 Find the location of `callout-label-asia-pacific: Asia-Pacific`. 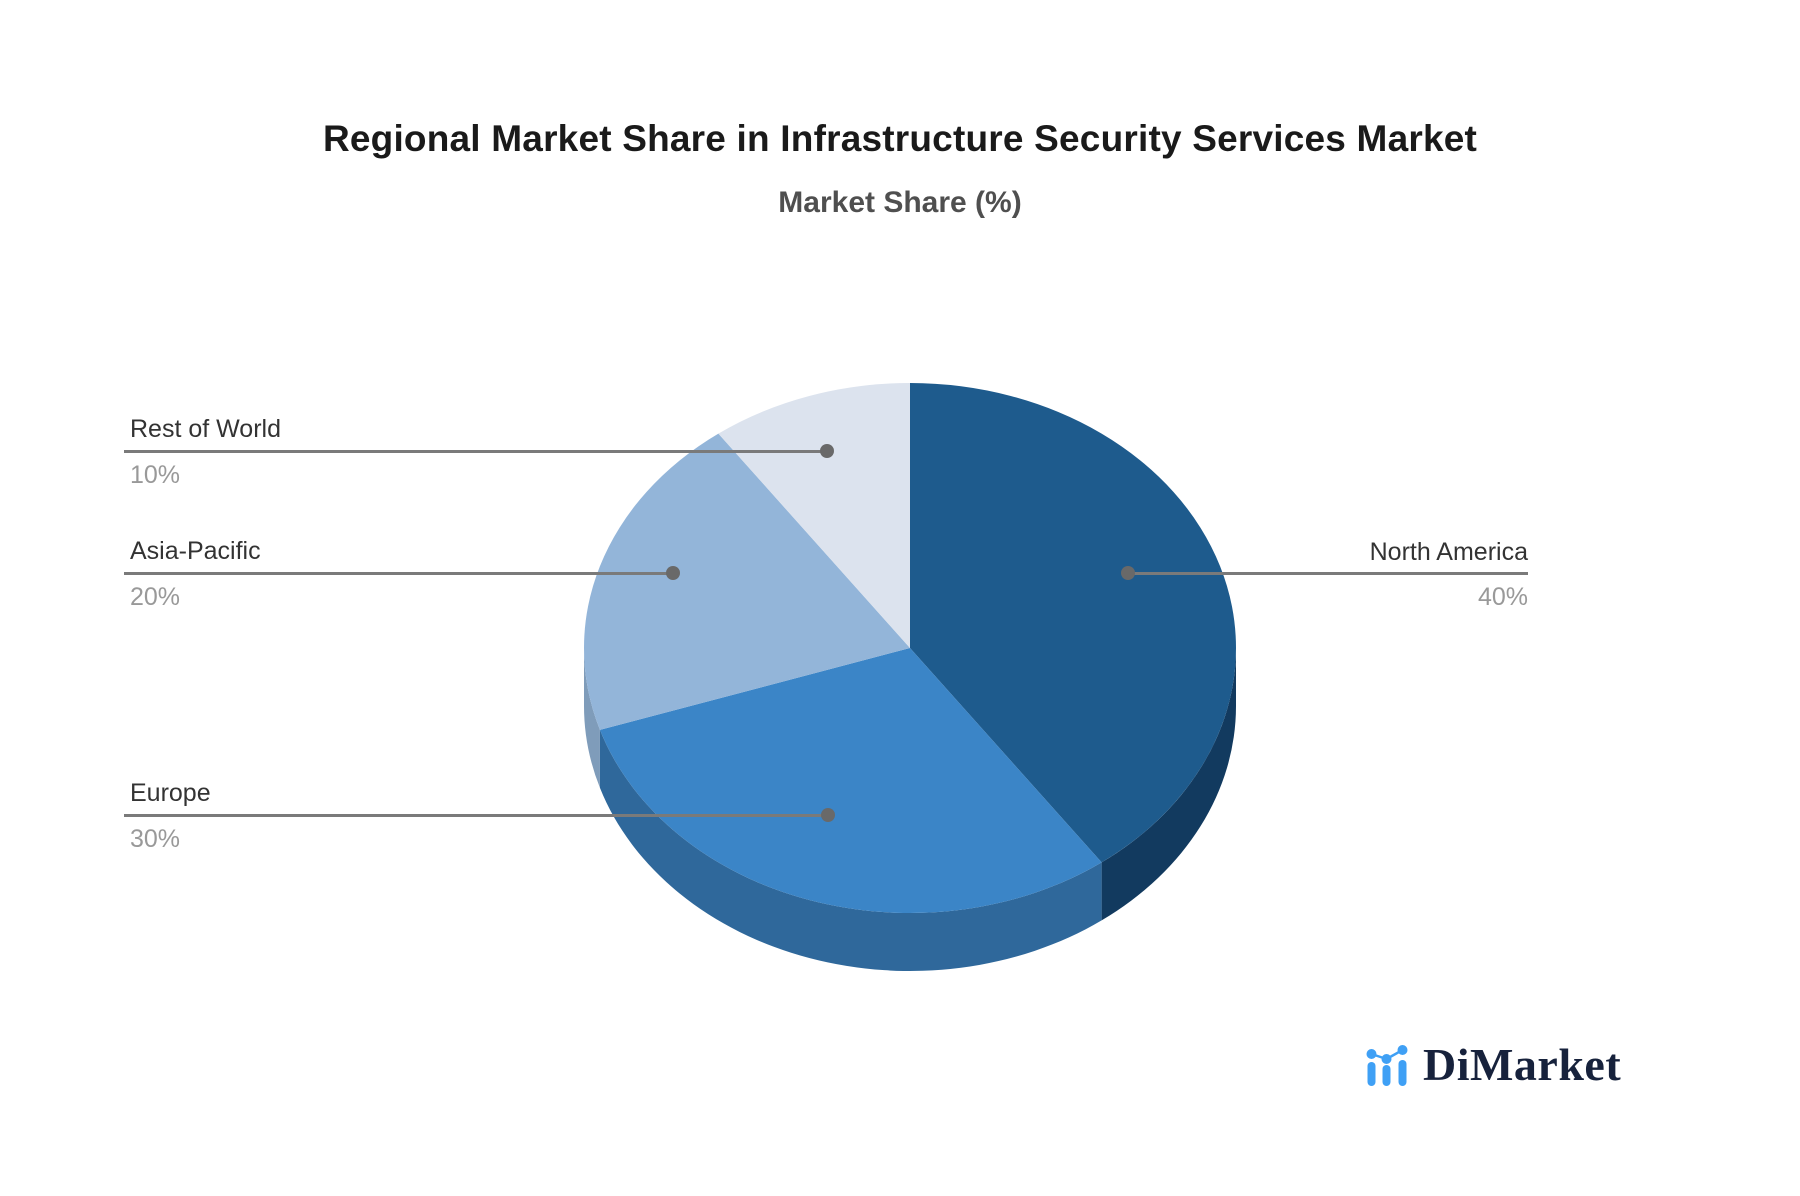

callout-label-asia-pacific: Asia-Pacific is located at coordinates (195, 551).